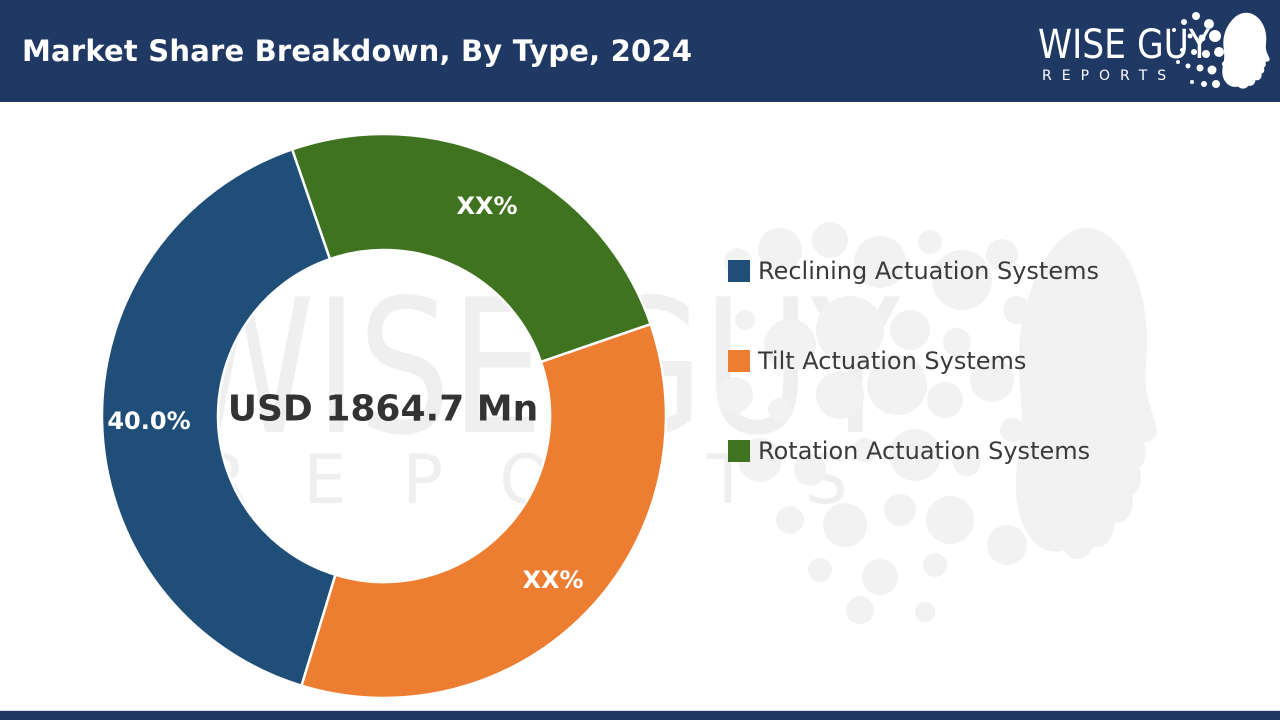 The width and height of the screenshot is (1280, 720). I want to click on logo-subword: REPORTS, so click(1109, 76).